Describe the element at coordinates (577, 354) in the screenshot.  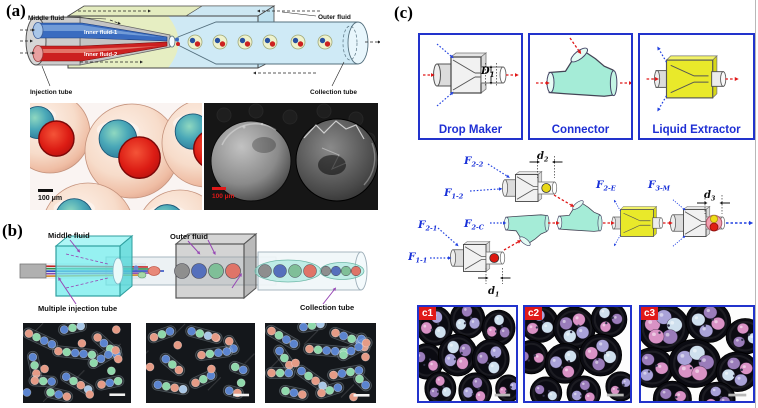
I see `panel-c-image-c2: c2` at that location.